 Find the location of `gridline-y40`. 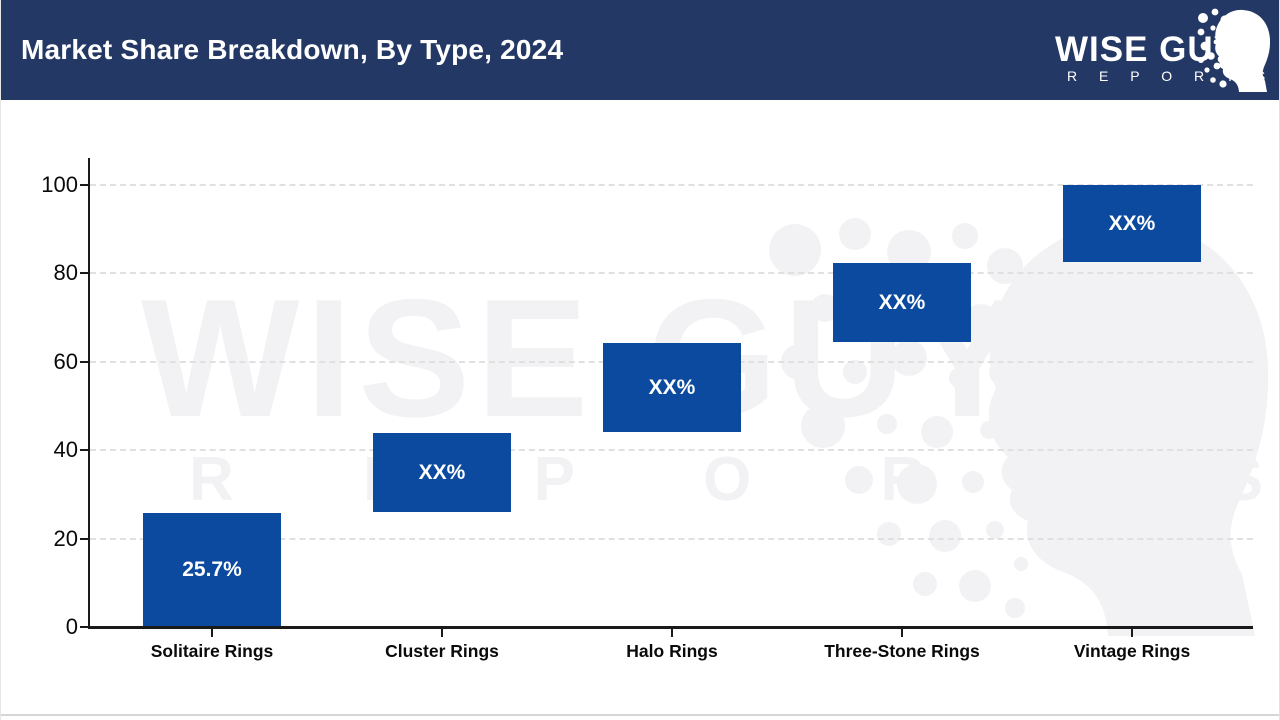

gridline-y40 is located at coordinates (671, 450).